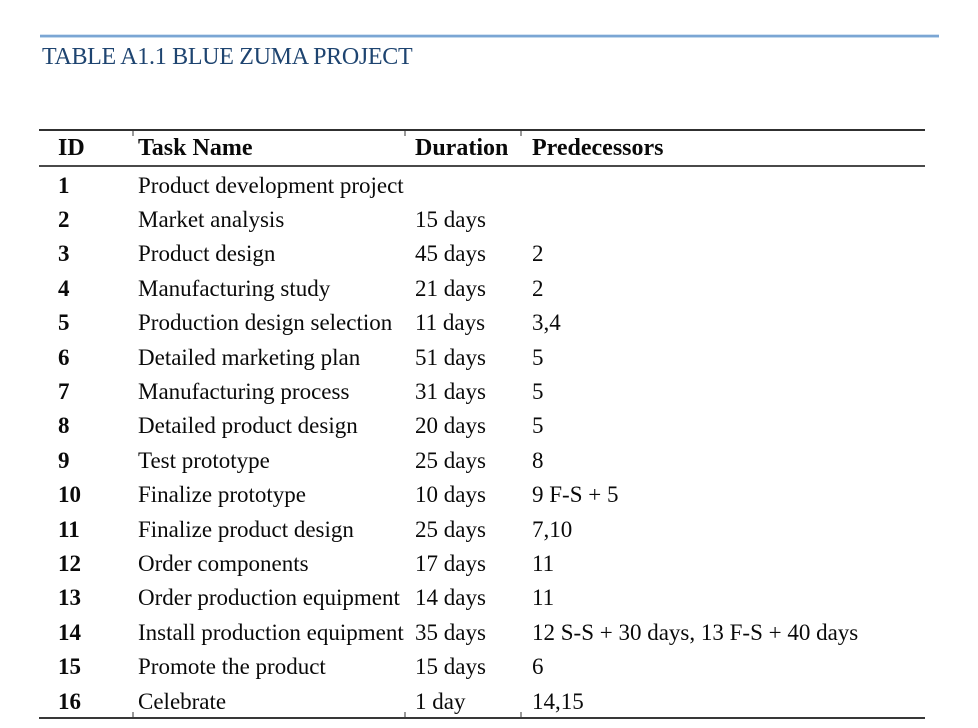 The image size is (978, 728). Describe the element at coordinates (234, 288) in the screenshot. I see `task-name: Manufacturing study` at that location.